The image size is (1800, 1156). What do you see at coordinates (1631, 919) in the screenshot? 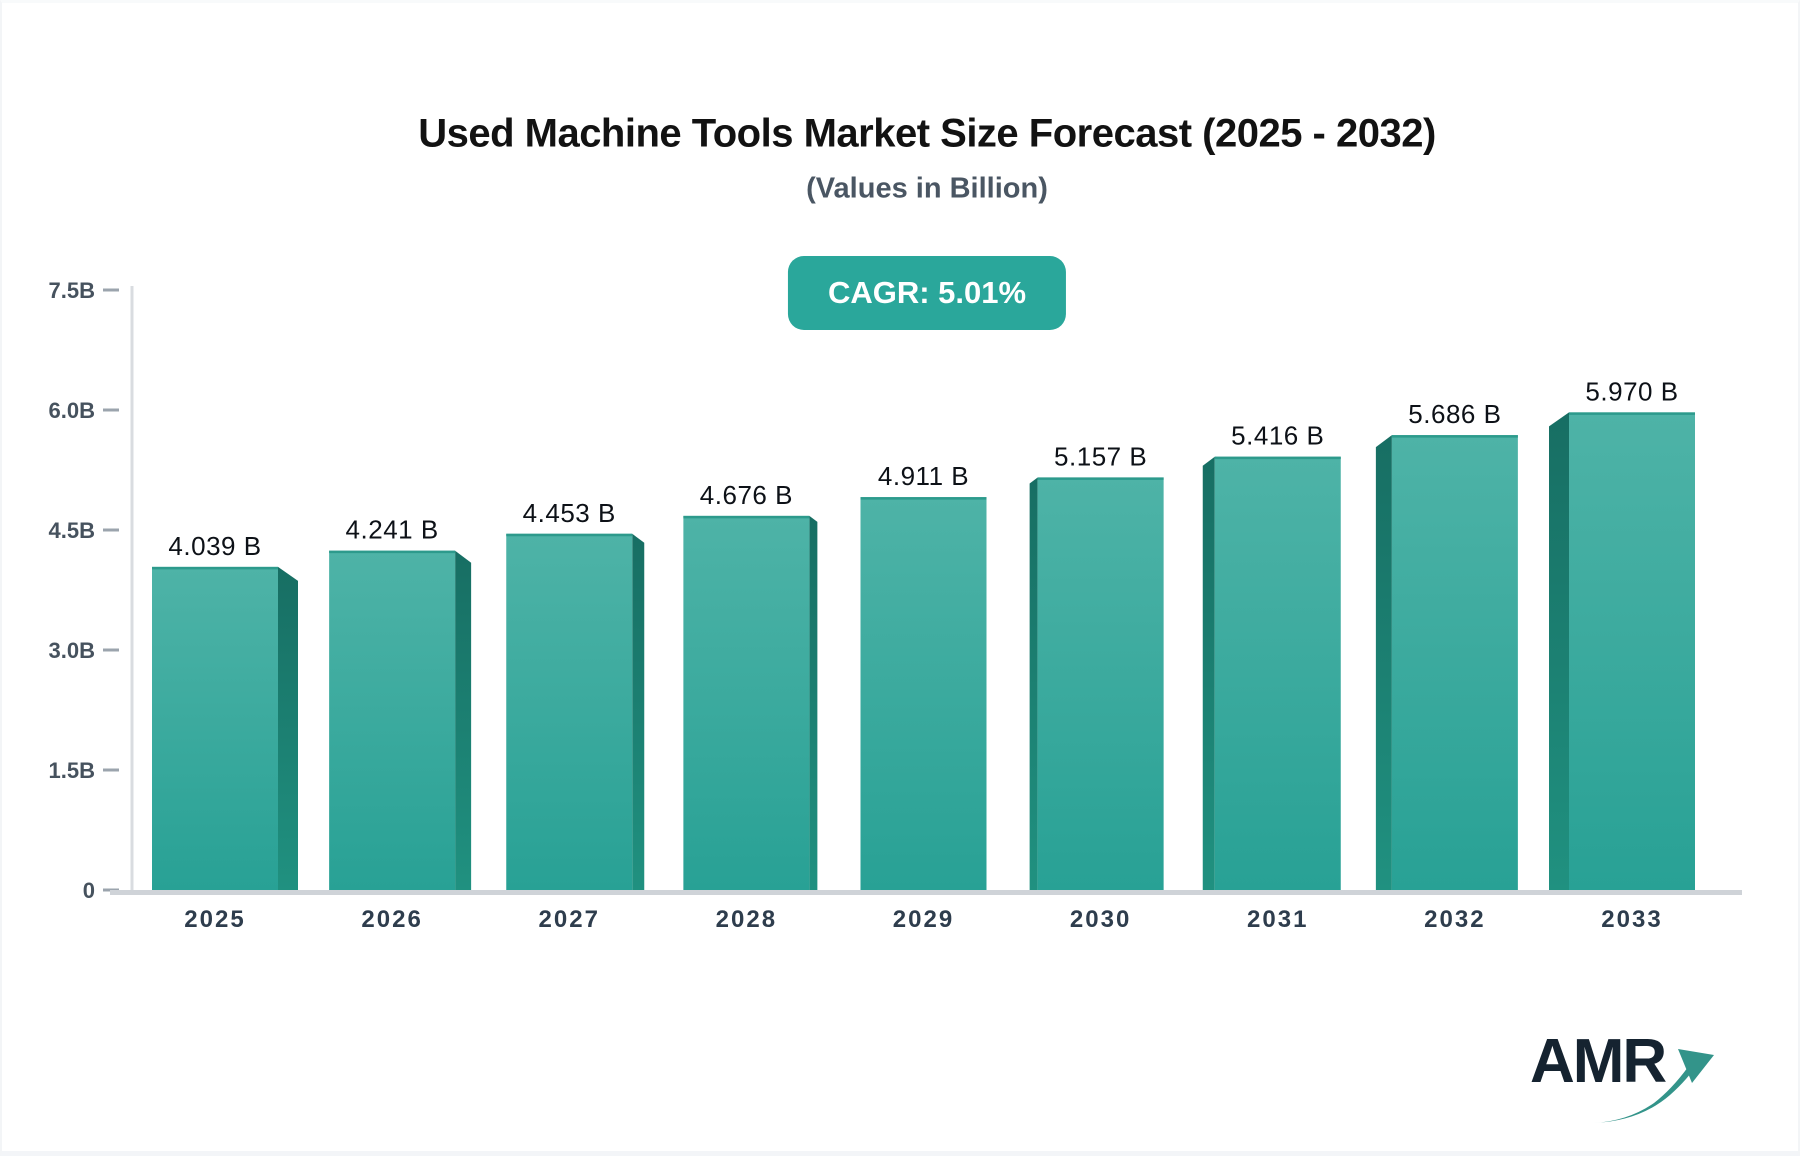
I see `x-axis-label-2033: 2033` at bounding box center [1631, 919].